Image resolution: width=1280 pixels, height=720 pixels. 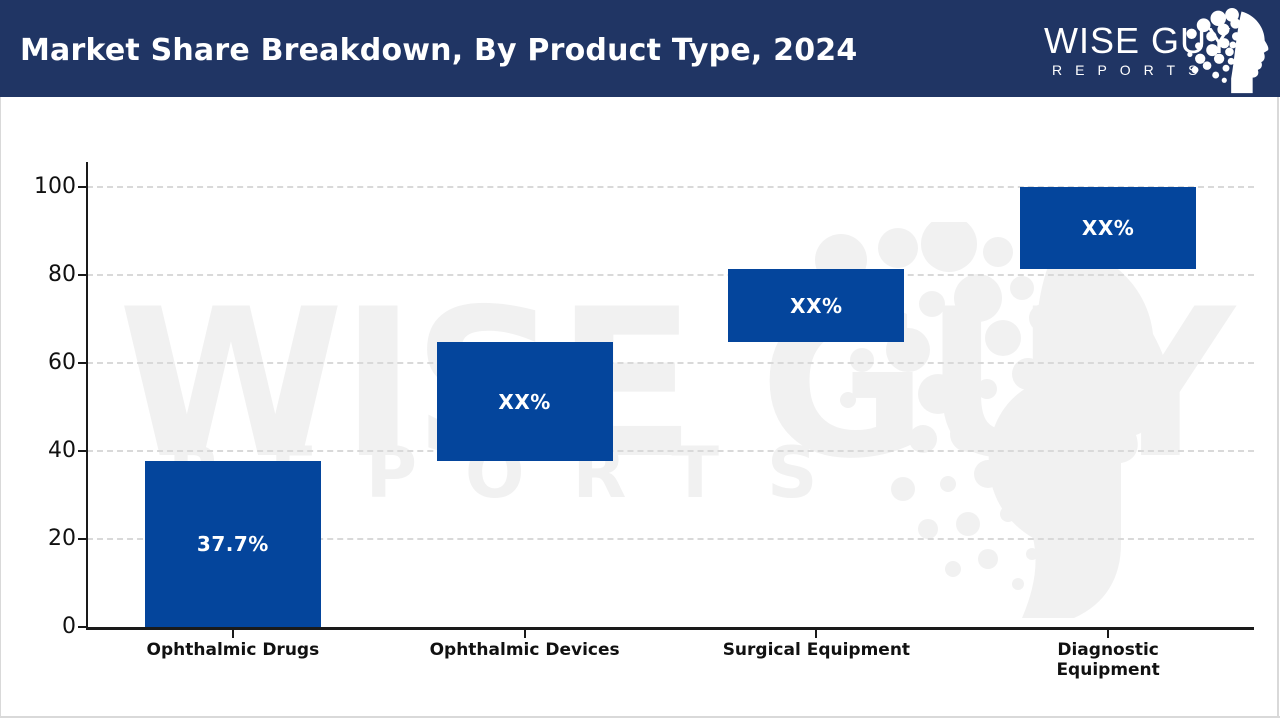 I want to click on y-tick-label: 80, so click(x=62, y=274).